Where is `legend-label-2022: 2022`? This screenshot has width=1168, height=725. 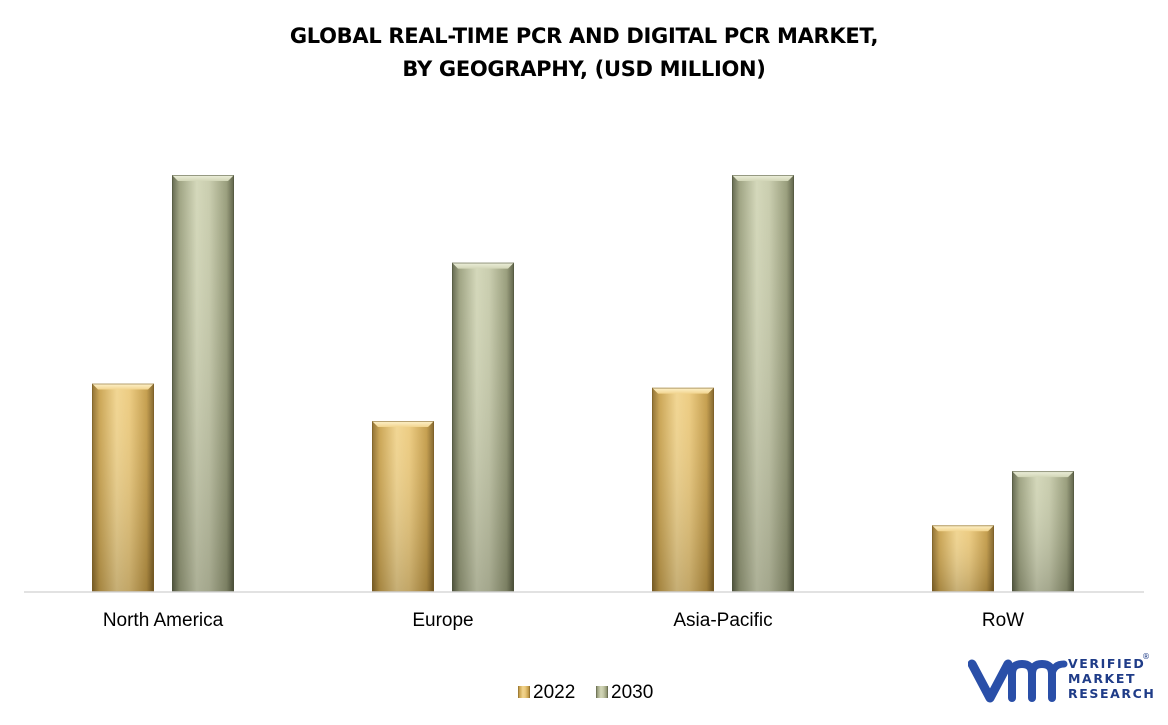
legend-label-2022: 2022 is located at coordinates (554, 692).